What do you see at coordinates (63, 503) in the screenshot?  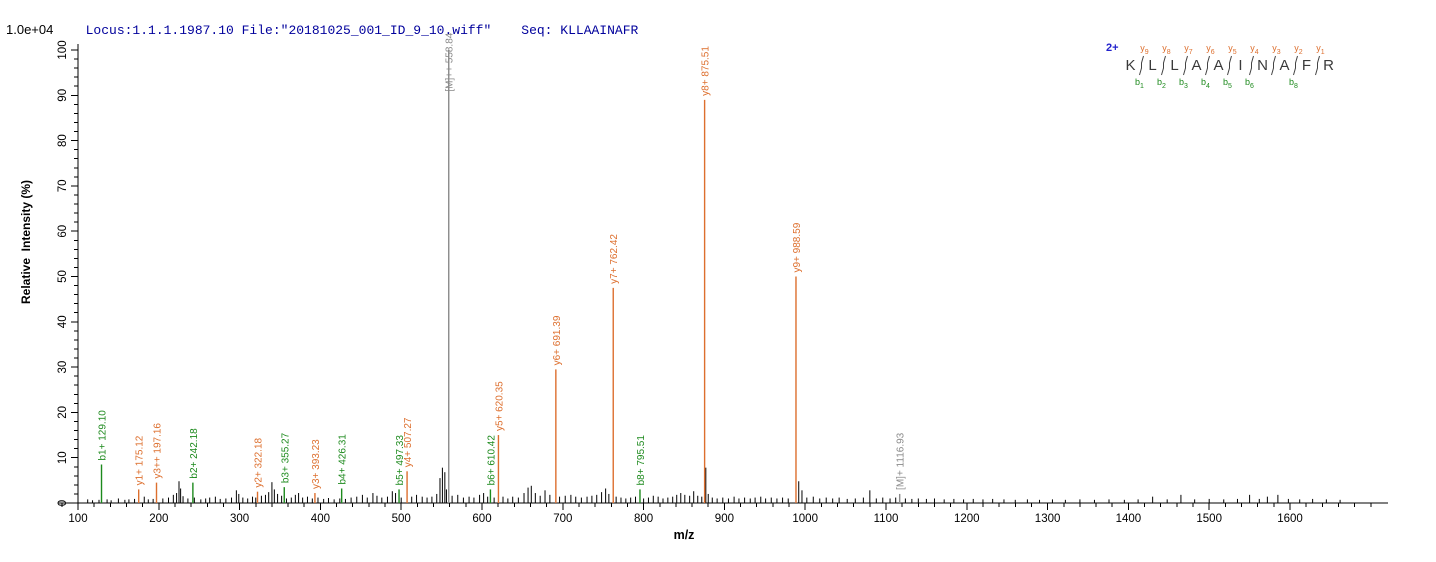 I see `y-tick-label: 0` at bounding box center [63, 503].